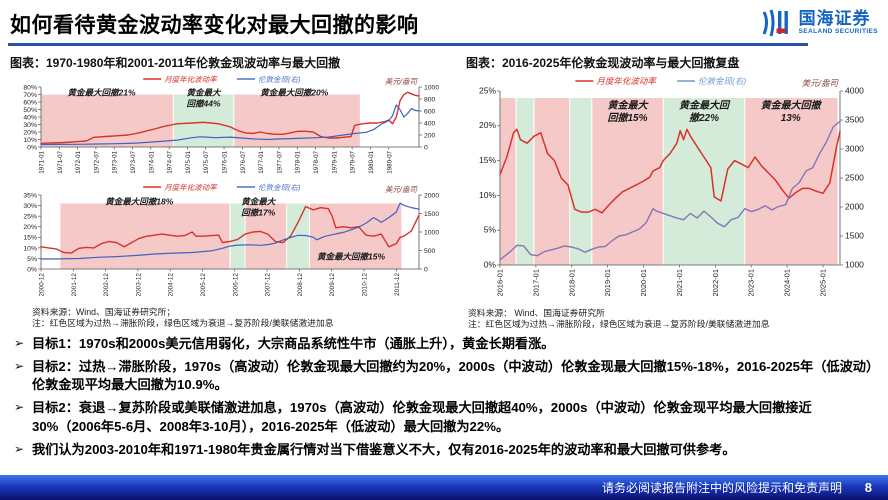 The image size is (888, 500). I want to click on svg-text: 2009-12, so click(332, 285).